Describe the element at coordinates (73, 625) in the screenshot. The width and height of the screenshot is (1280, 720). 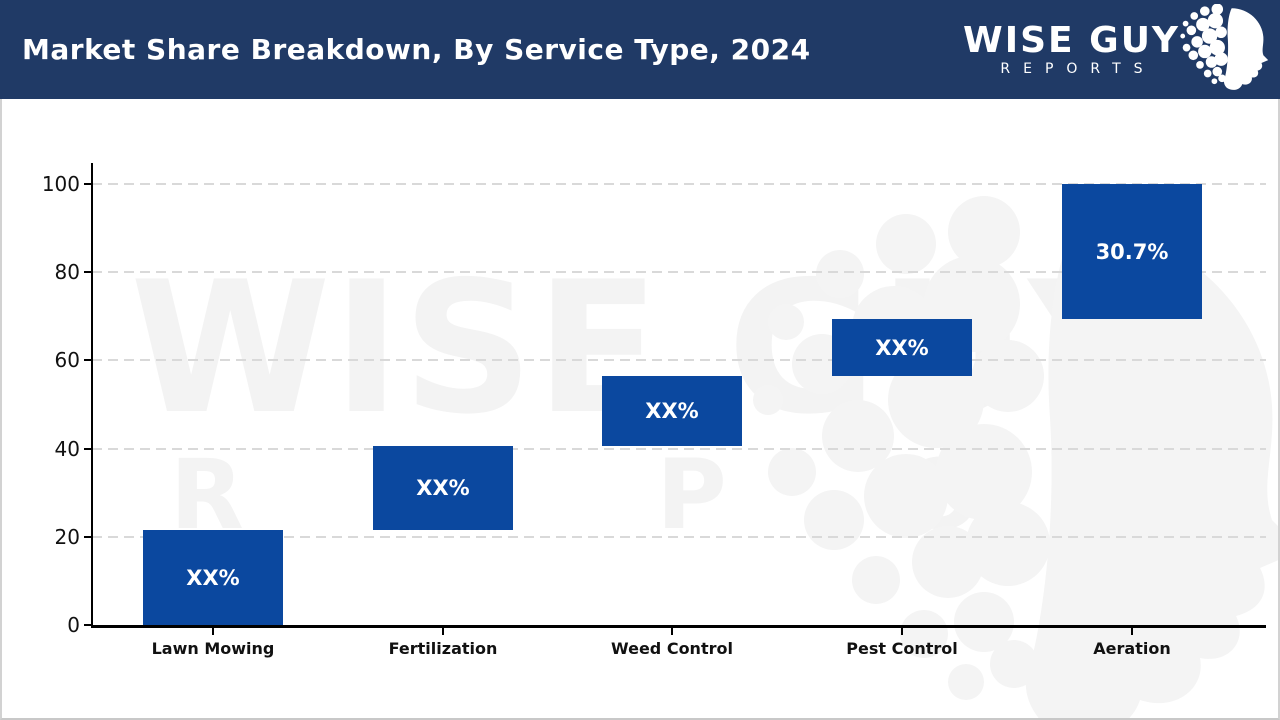
I see `y-tick-label: 0` at that location.